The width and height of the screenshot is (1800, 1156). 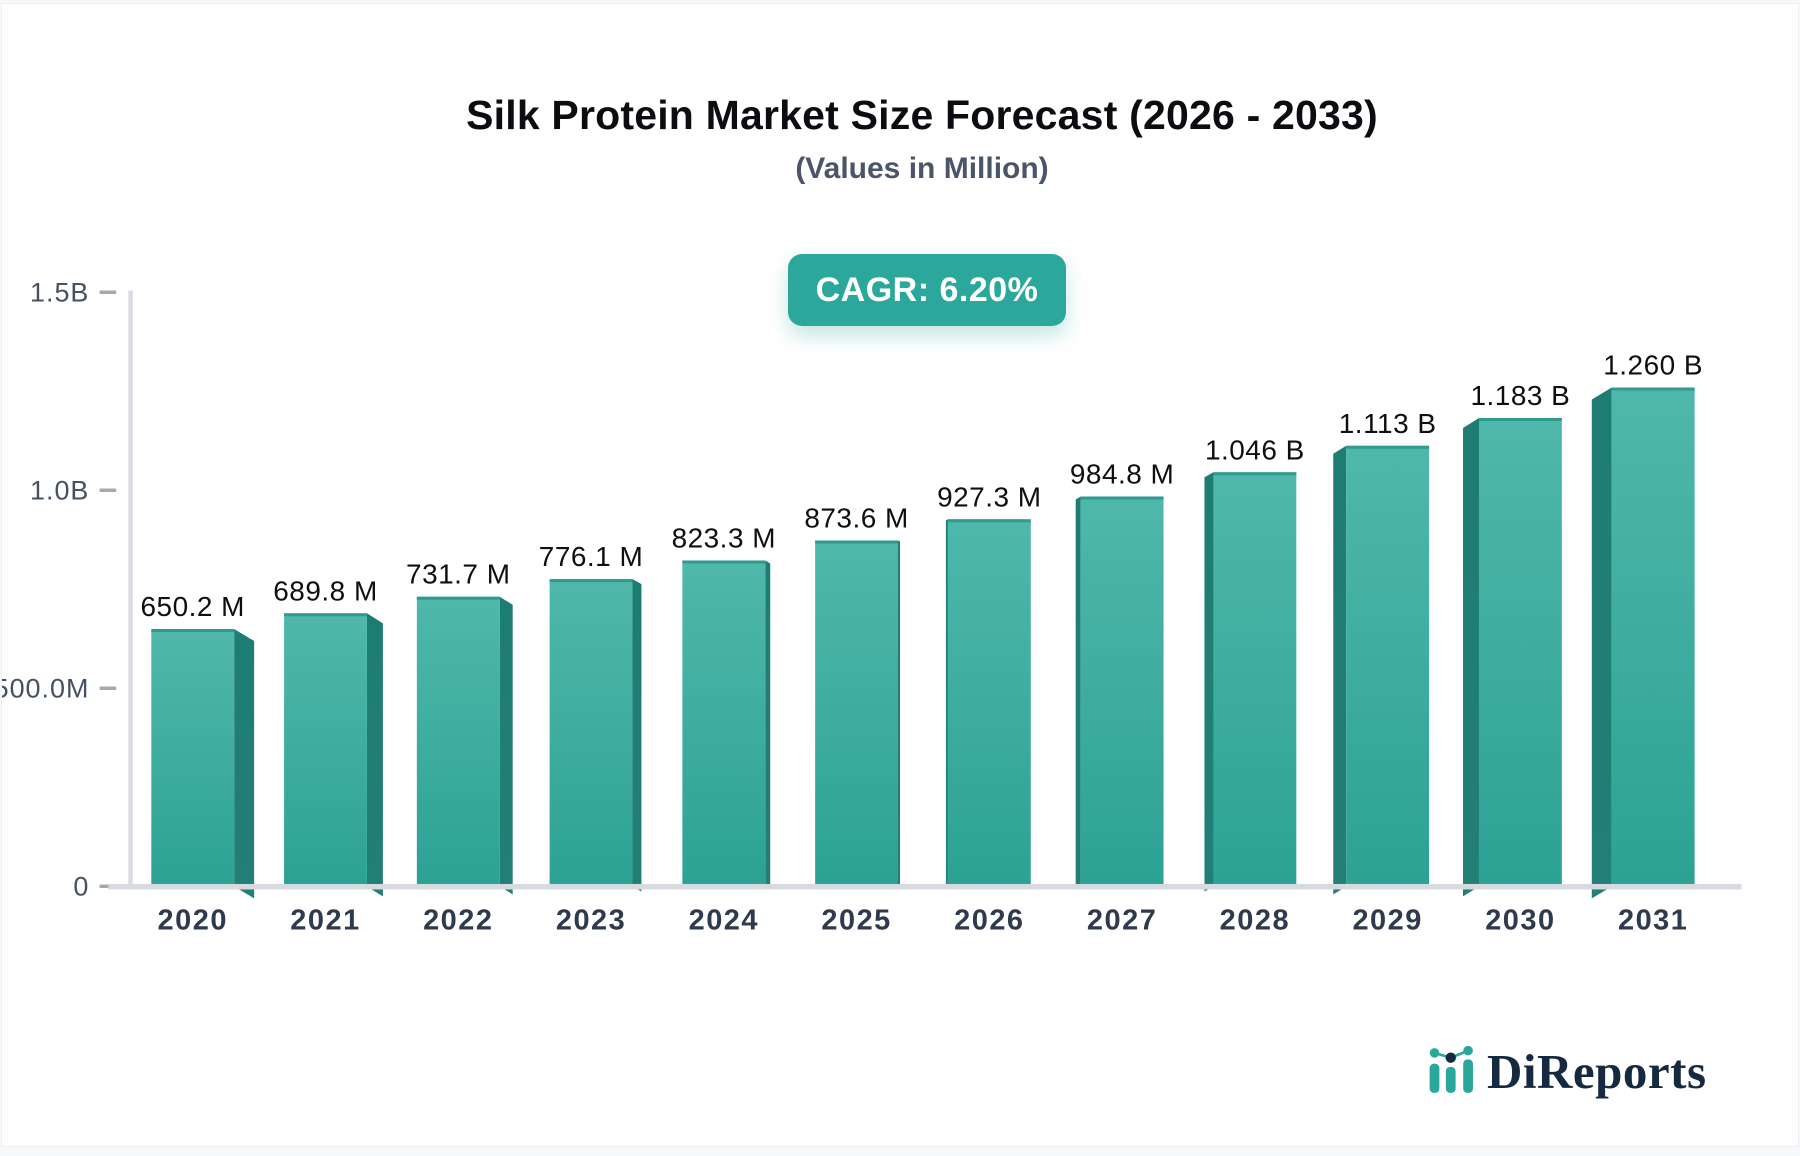 What do you see at coordinates (193, 920) in the screenshot?
I see `x-label-2020: 2020` at bounding box center [193, 920].